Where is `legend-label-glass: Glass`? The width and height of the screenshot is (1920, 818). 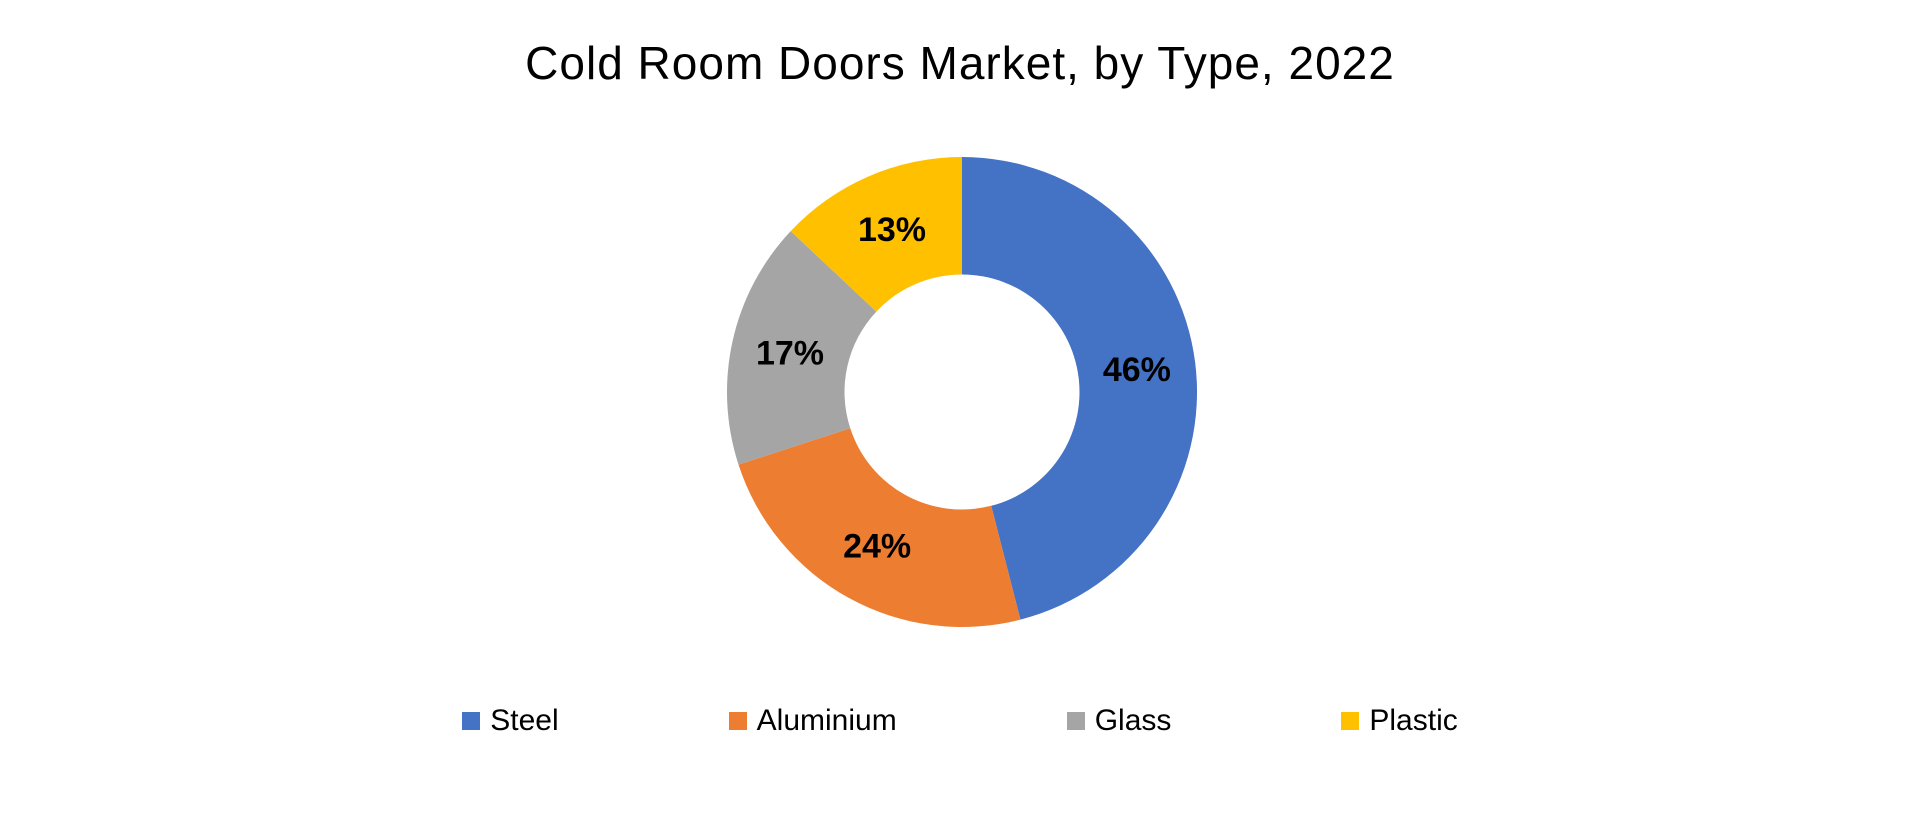
legend-label-glass: Glass is located at coordinates (1133, 720).